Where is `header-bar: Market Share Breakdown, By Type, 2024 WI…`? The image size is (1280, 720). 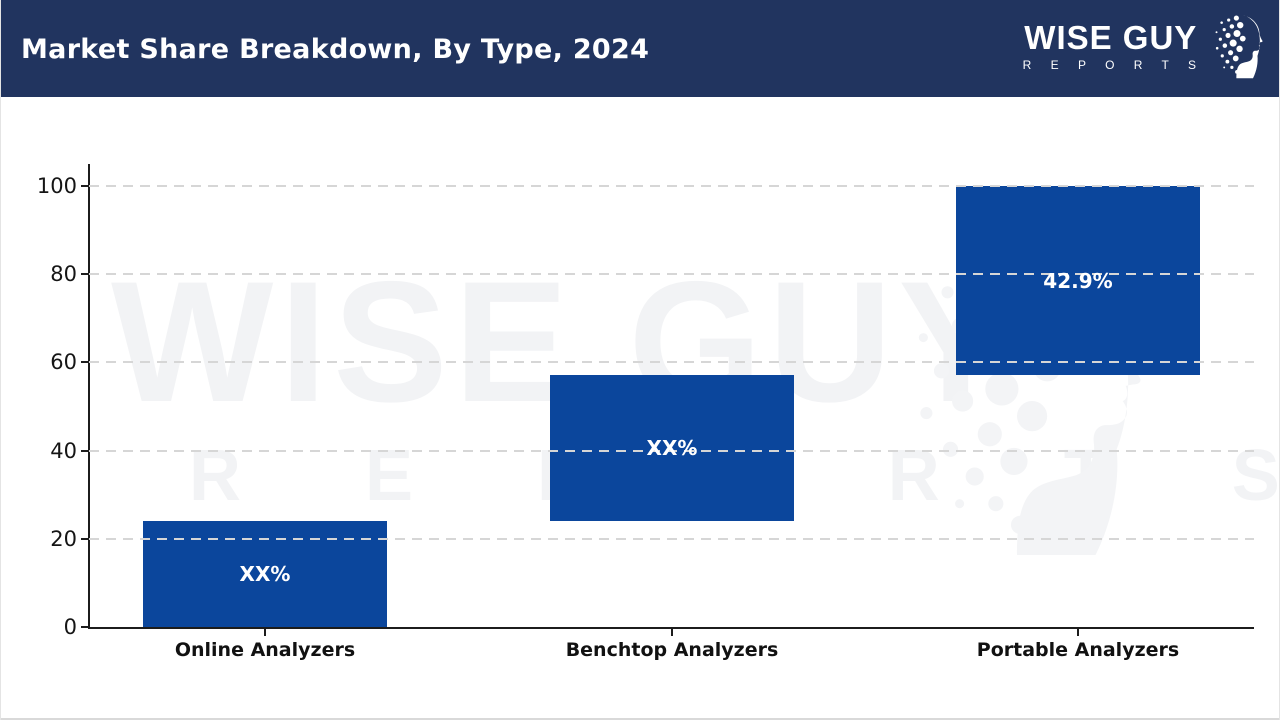 header-bar: Market Share Breakdown, By Type, 2024 WI… is located at coordinates (640, 48).